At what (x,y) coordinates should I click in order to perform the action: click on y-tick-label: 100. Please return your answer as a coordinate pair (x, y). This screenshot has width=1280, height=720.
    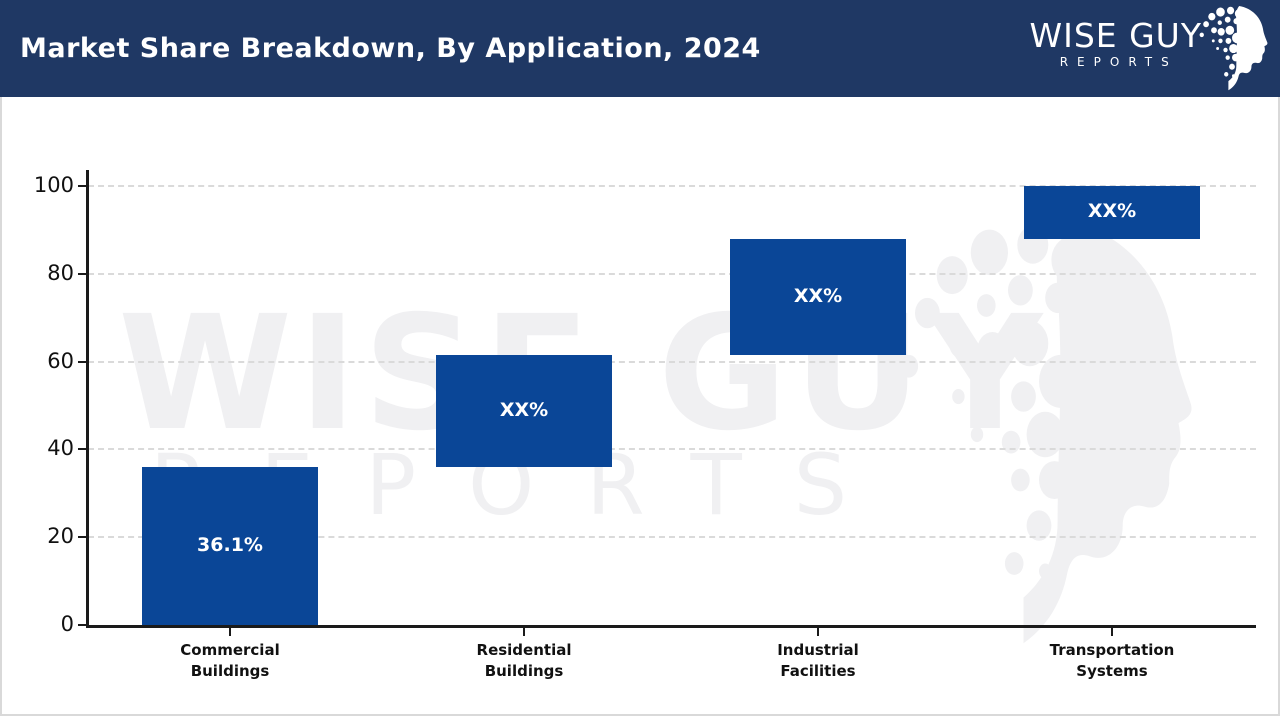
    Looking at the image, I should click on (53, 185).